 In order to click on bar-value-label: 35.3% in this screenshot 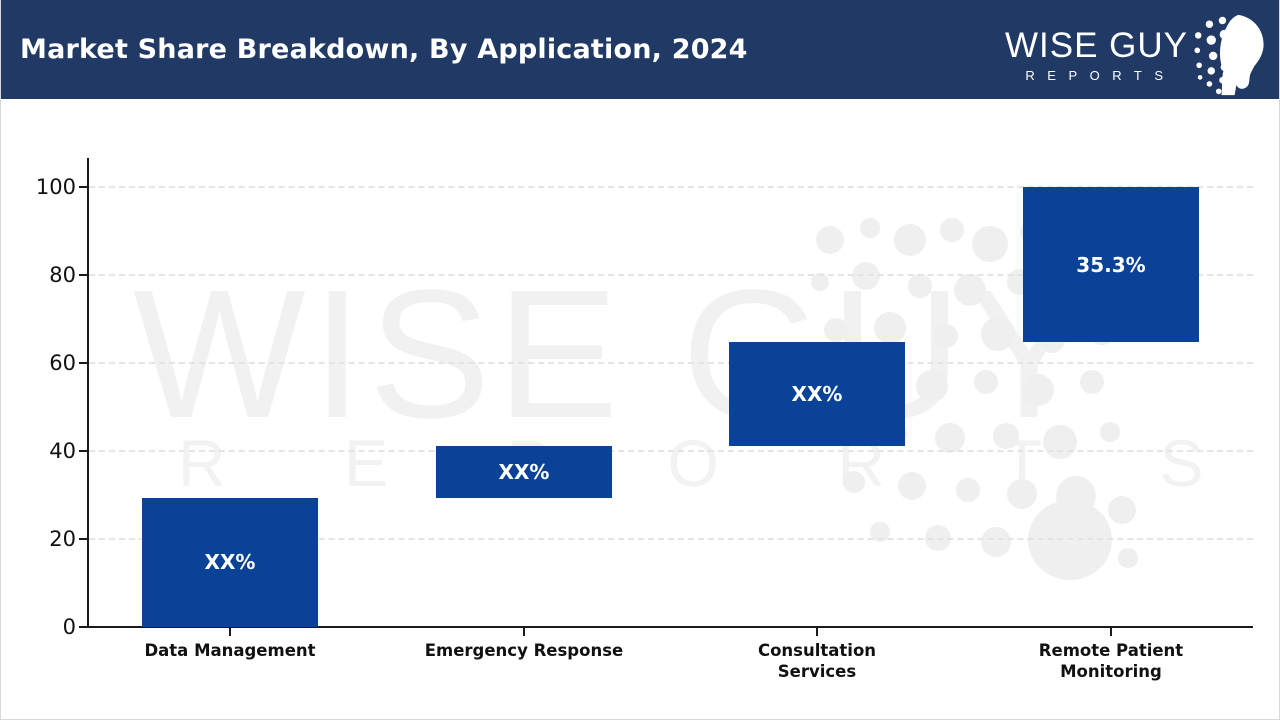, I will do `click(1111, 264)`.